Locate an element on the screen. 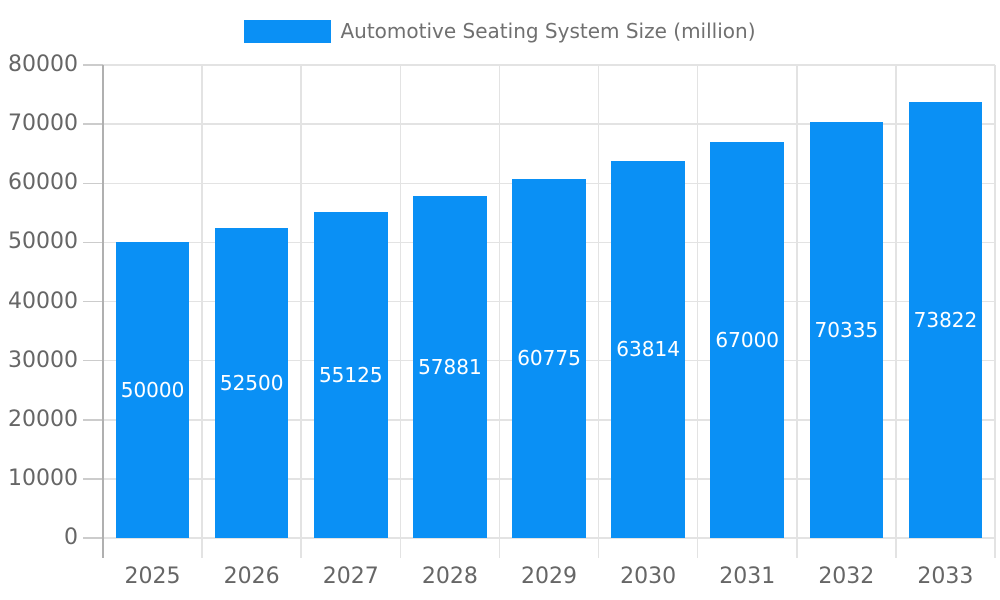 Image resolution: width=1000 pixels, height=600 pixels. x-tick-label: 2029 is located at coordinates (548, 576).